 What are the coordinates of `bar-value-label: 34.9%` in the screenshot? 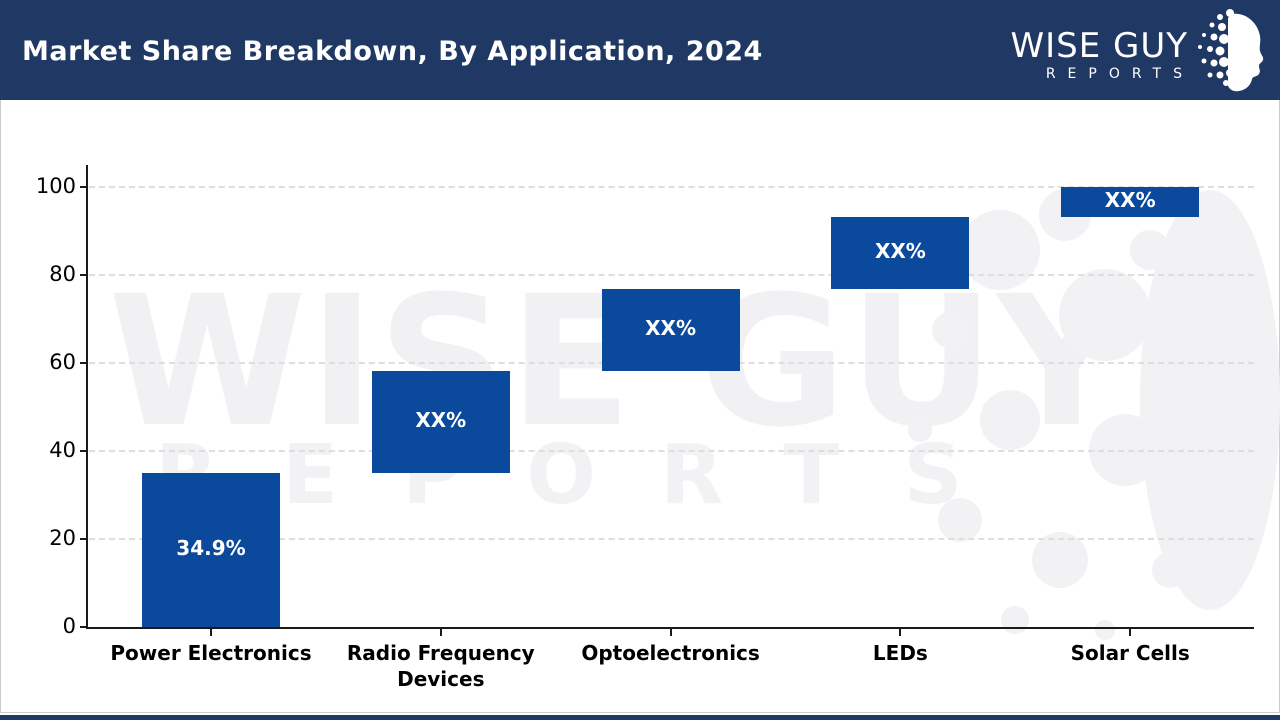 It's located at (211, 548).